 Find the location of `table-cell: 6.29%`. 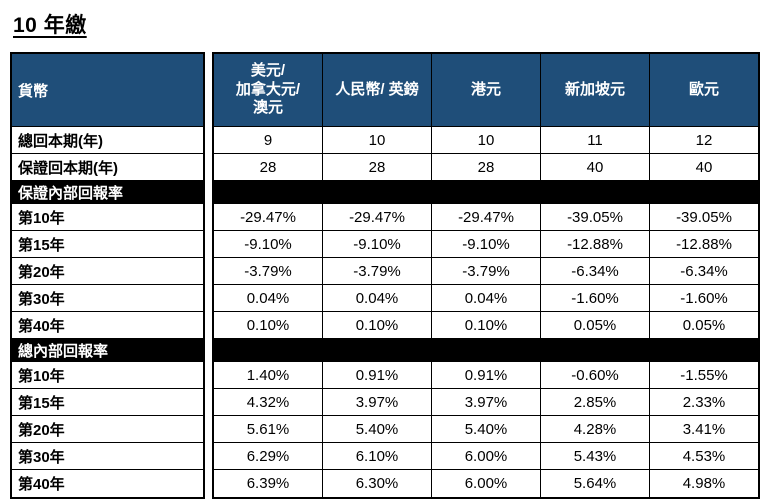

table-cell: 6.29% is located at coordinates (268, 456).